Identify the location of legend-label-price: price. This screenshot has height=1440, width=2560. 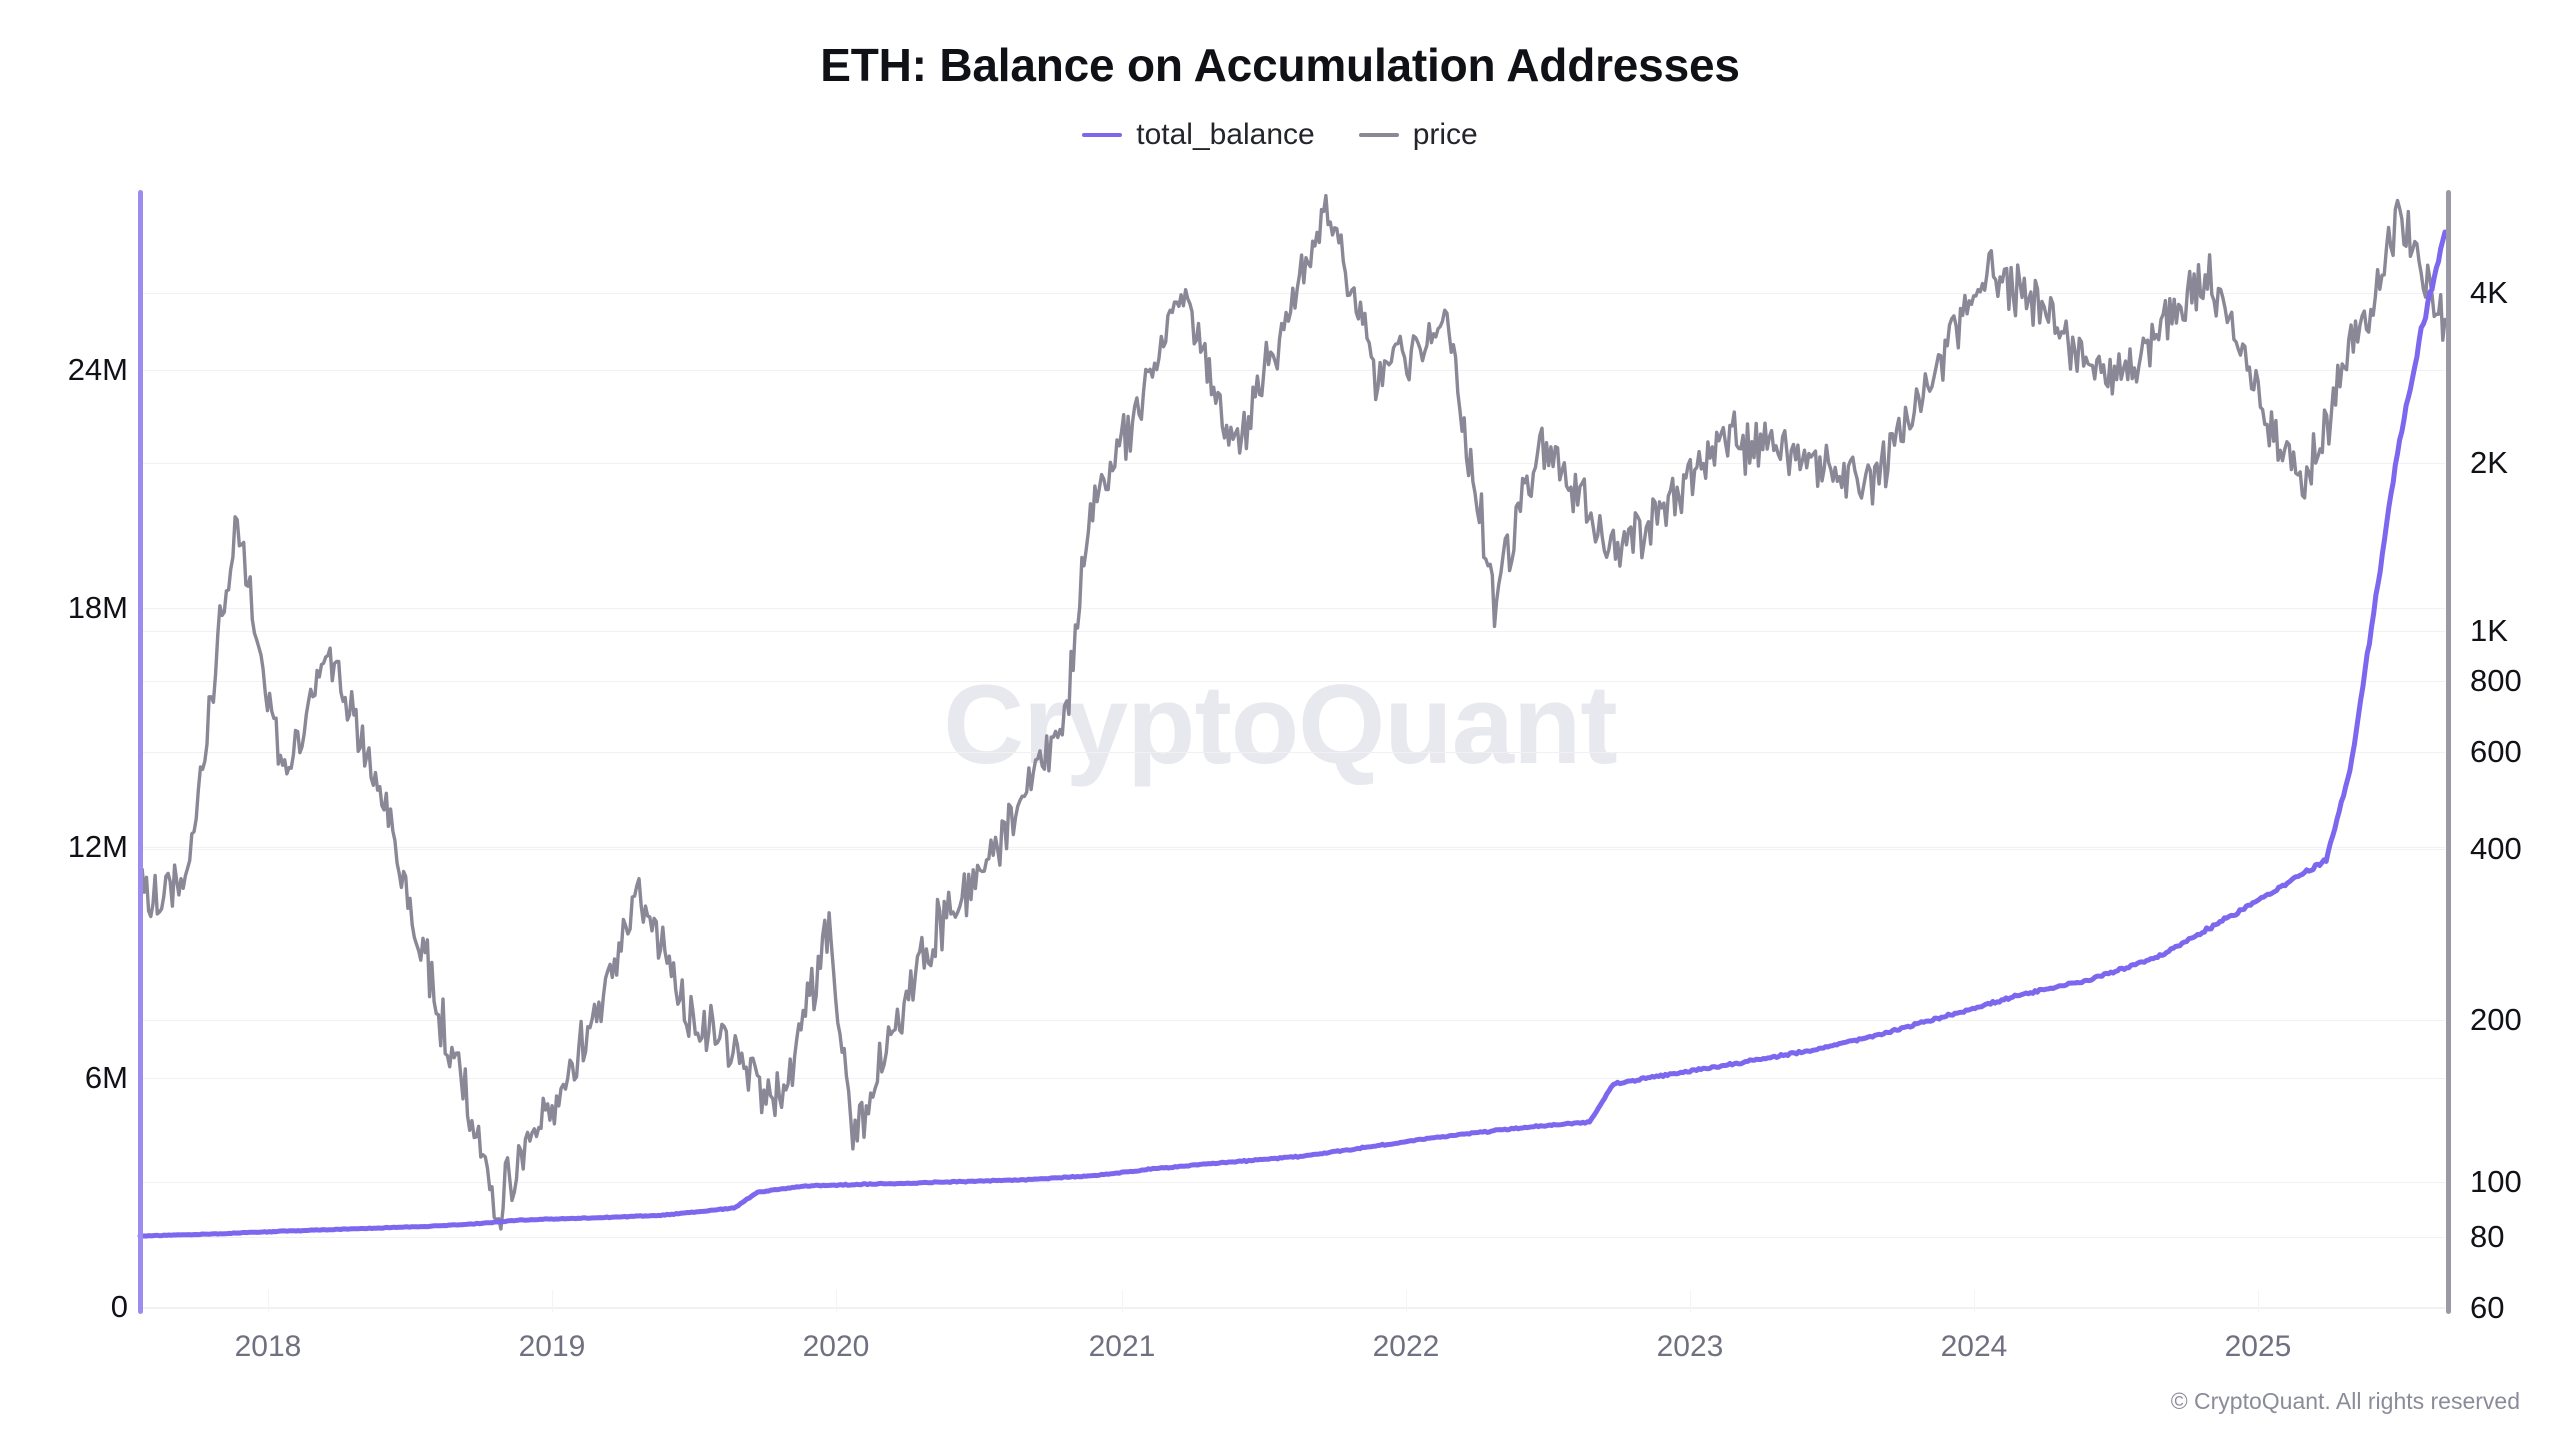
(1445, 134).